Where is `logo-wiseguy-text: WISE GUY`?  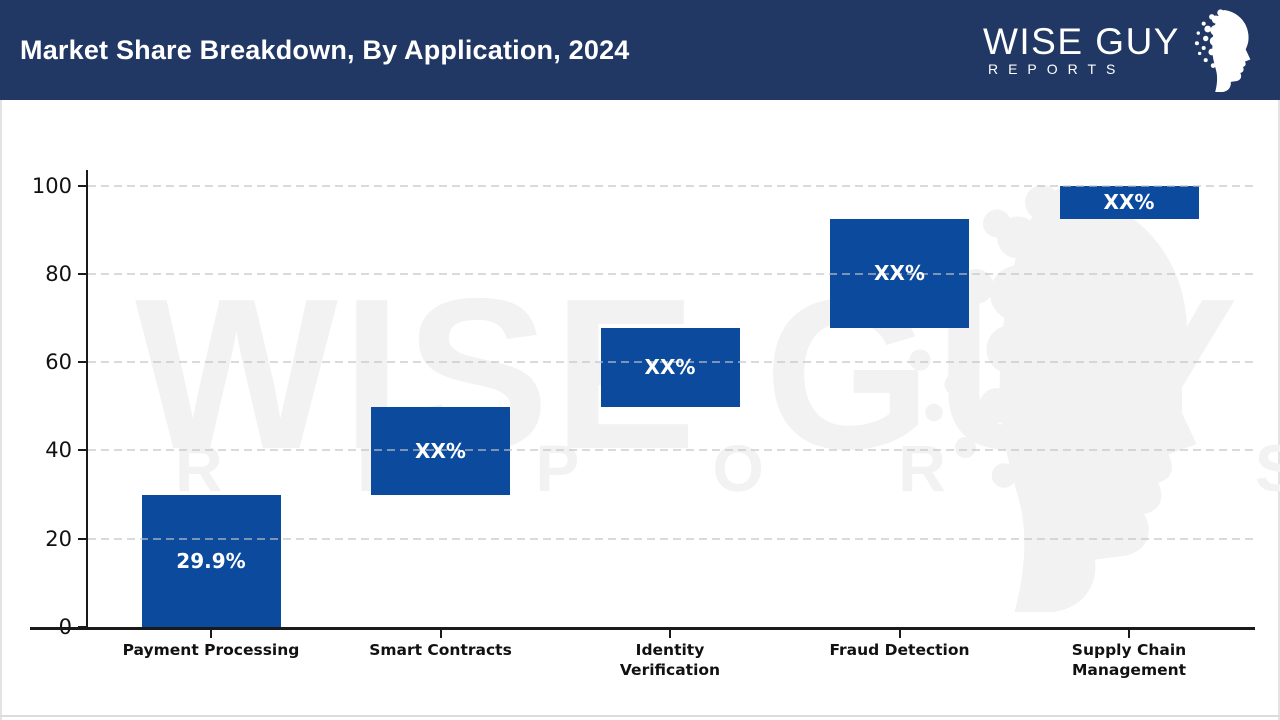
logo-wiseguy-text: WISE GUY is located at coordinates (1081, 41).